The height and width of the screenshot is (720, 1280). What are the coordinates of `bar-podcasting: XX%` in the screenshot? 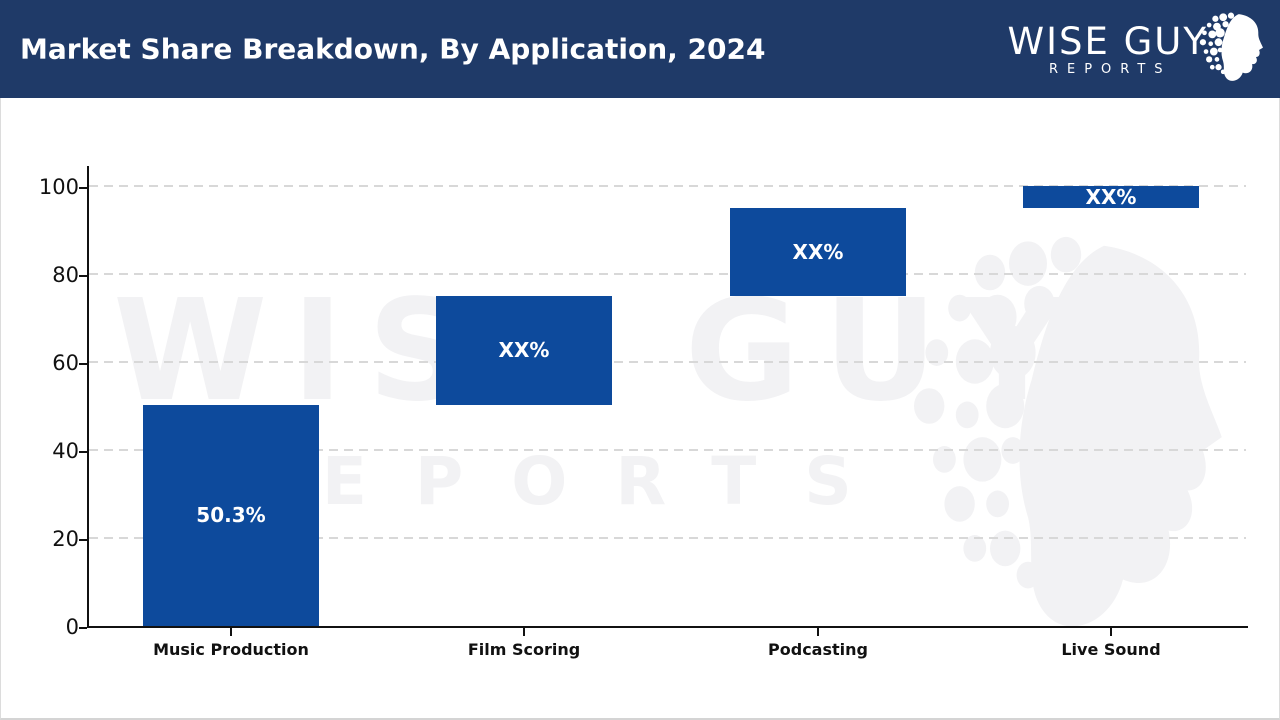 It's located at (818, 252).